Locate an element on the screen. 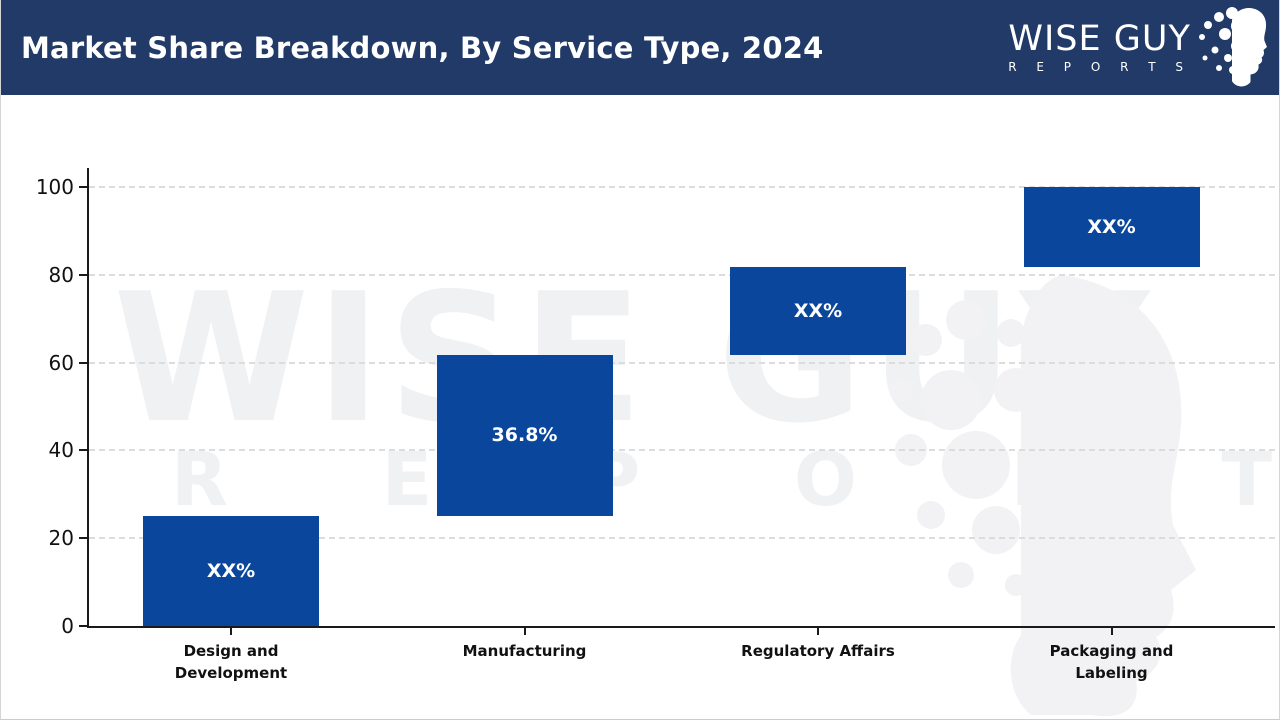  y-tick-label: 40 is located at coordinates (61, 450).